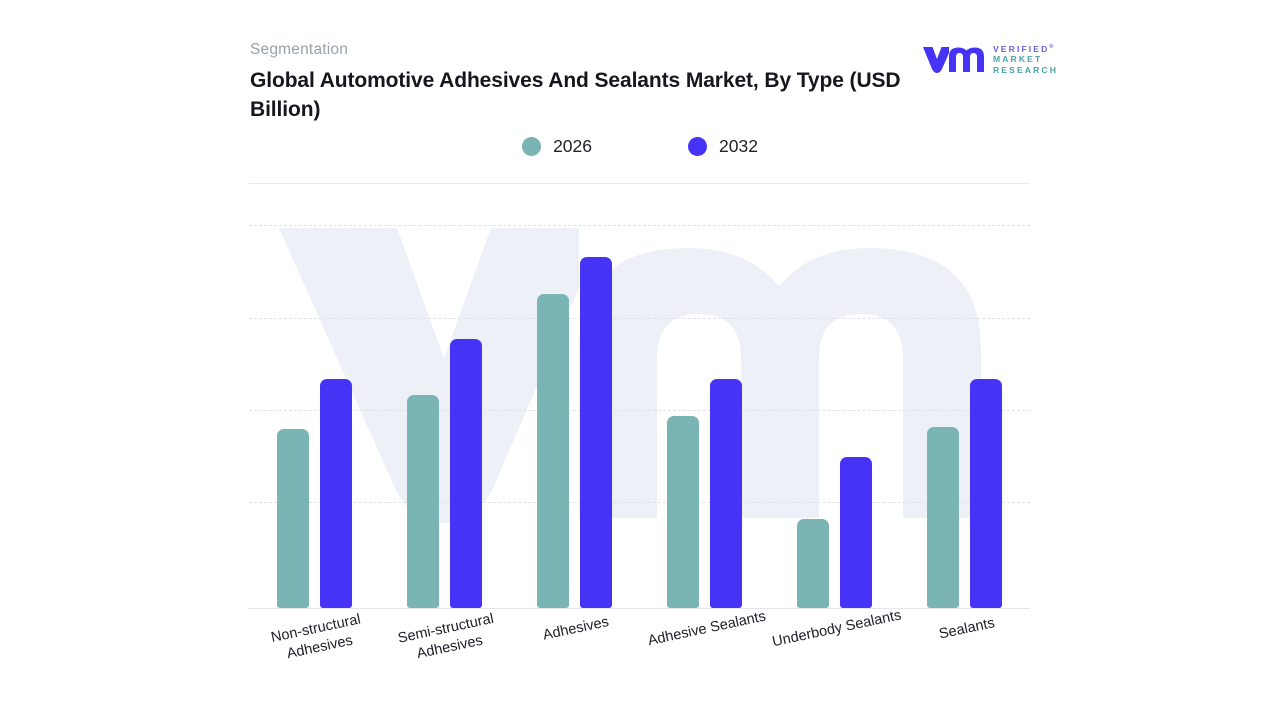  I want to click on logo-line-research: RESEARCH, so click(1025, 69).